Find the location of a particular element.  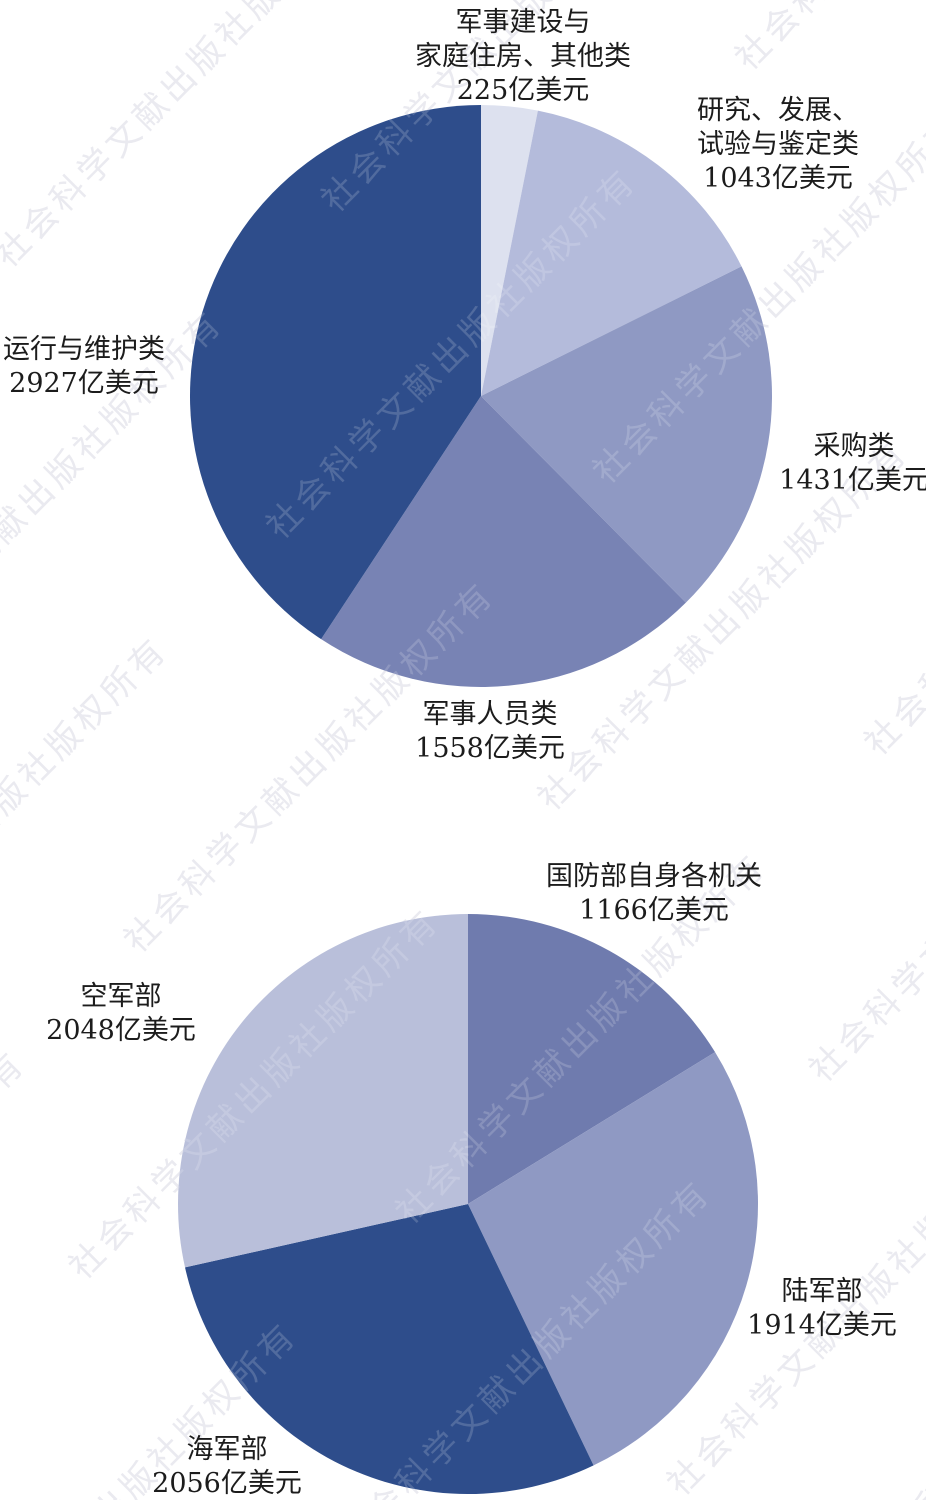

label-line: 研究、发展、 is located at coordinates (778, 110).